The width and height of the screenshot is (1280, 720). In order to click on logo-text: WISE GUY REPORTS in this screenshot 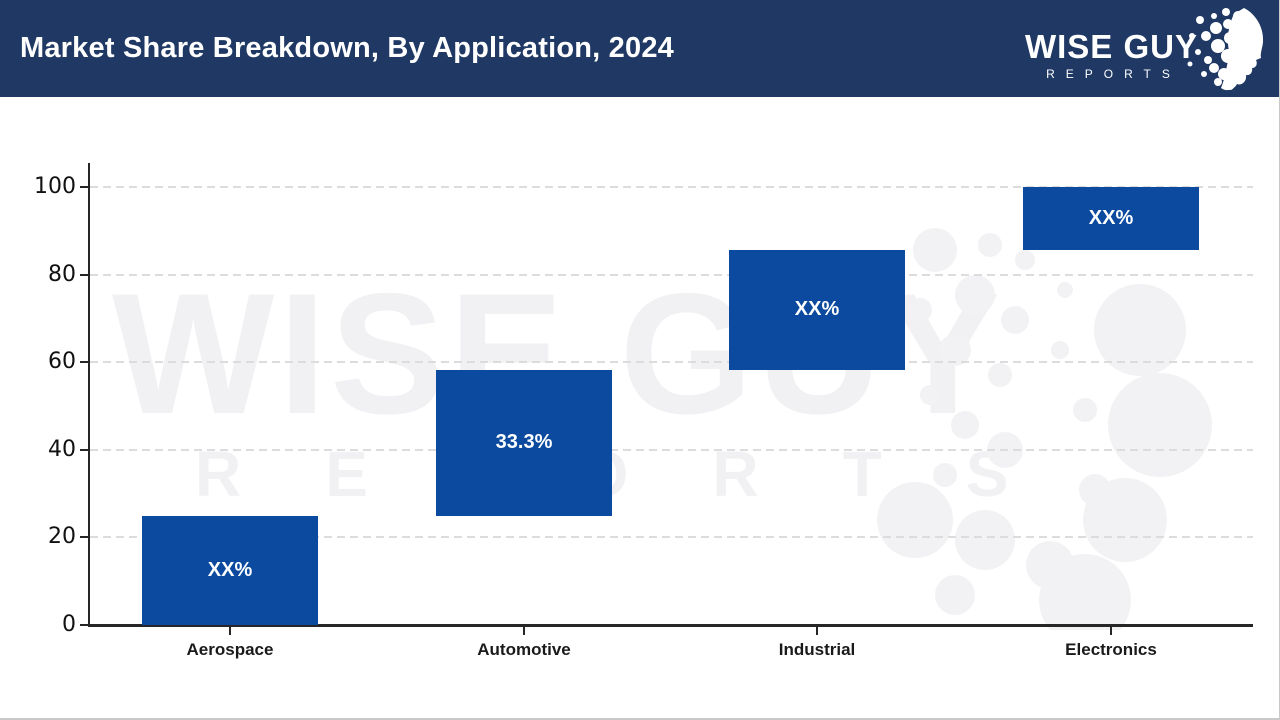, I will do `click(1111, 54)`.